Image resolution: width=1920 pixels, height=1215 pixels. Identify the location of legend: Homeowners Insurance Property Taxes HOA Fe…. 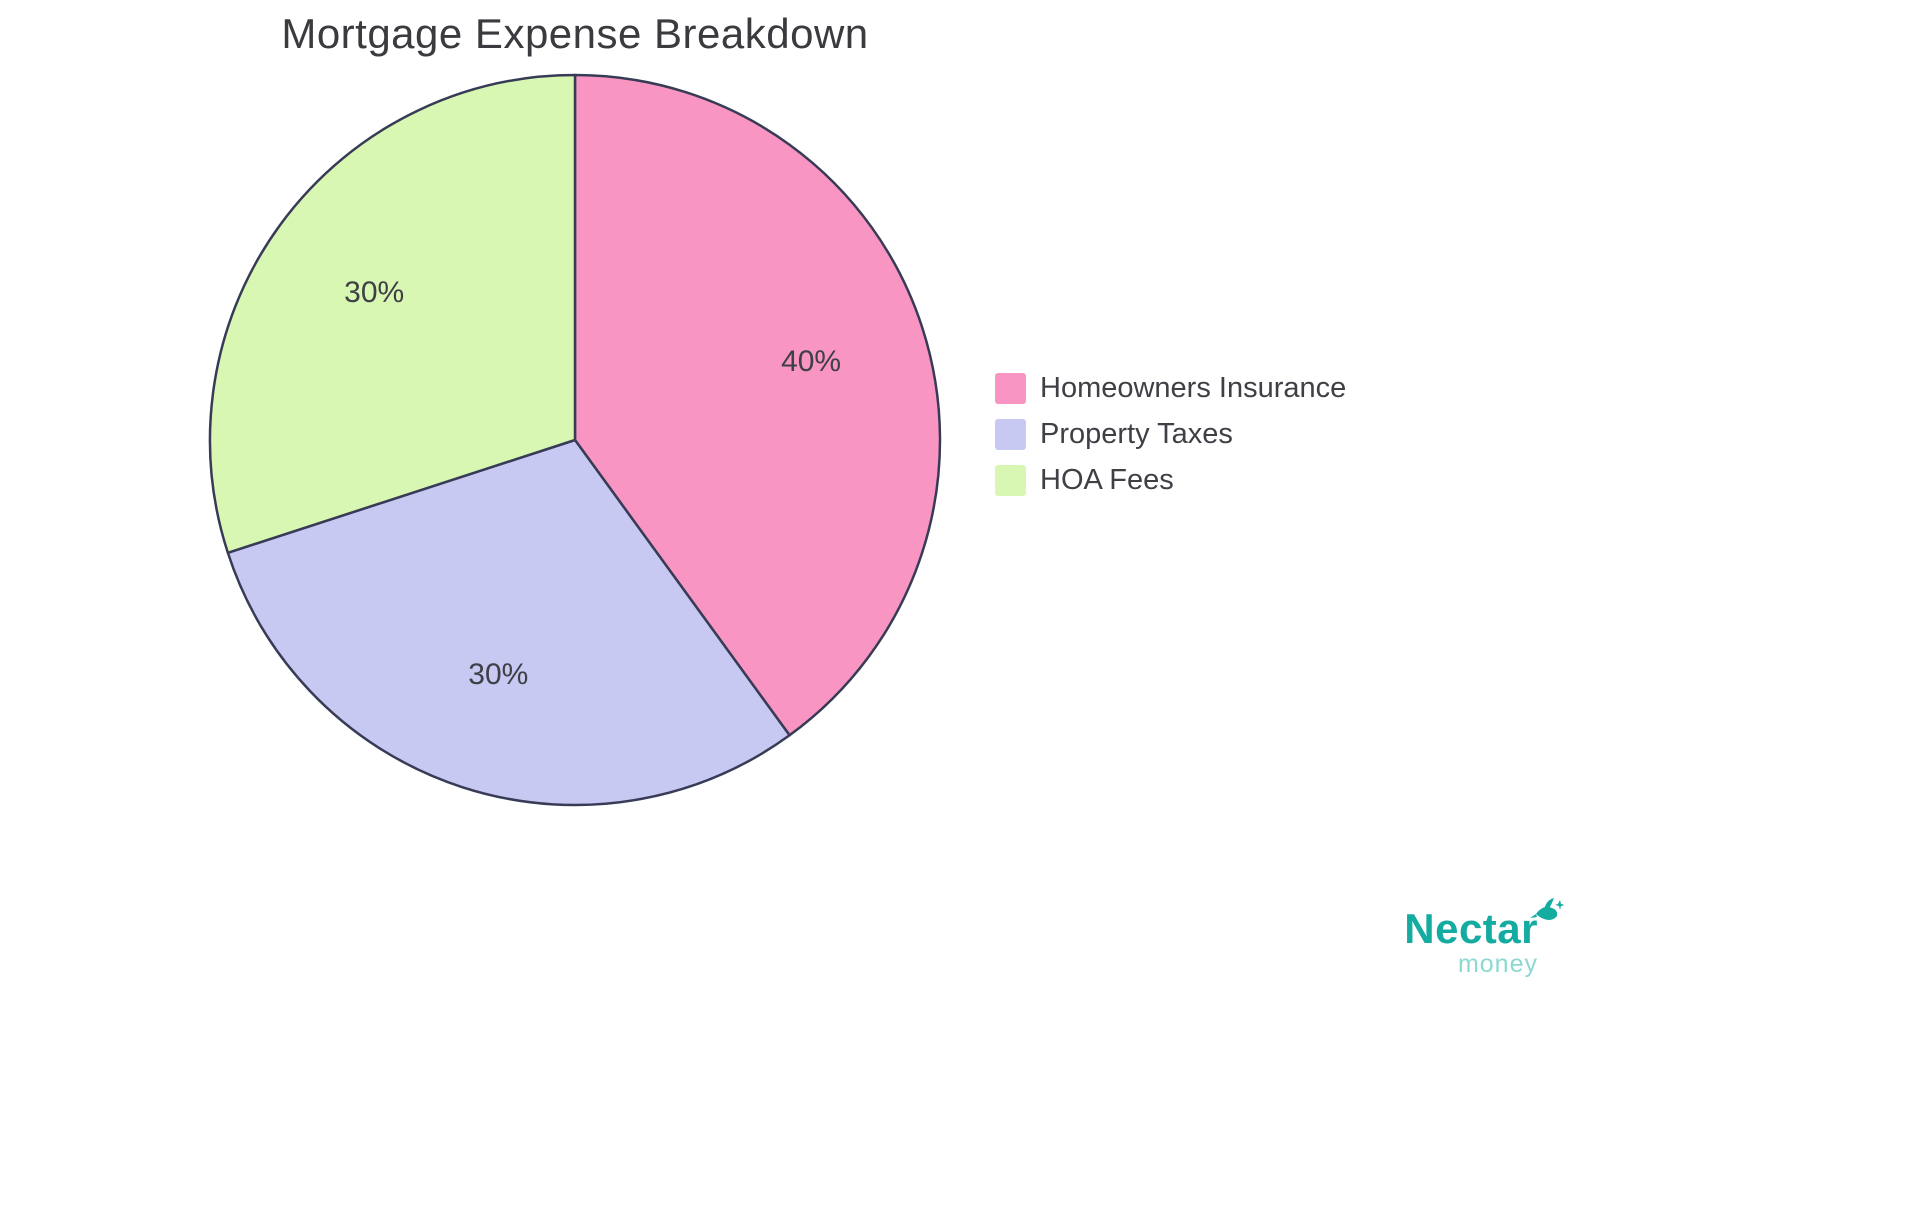
(1170, 434).